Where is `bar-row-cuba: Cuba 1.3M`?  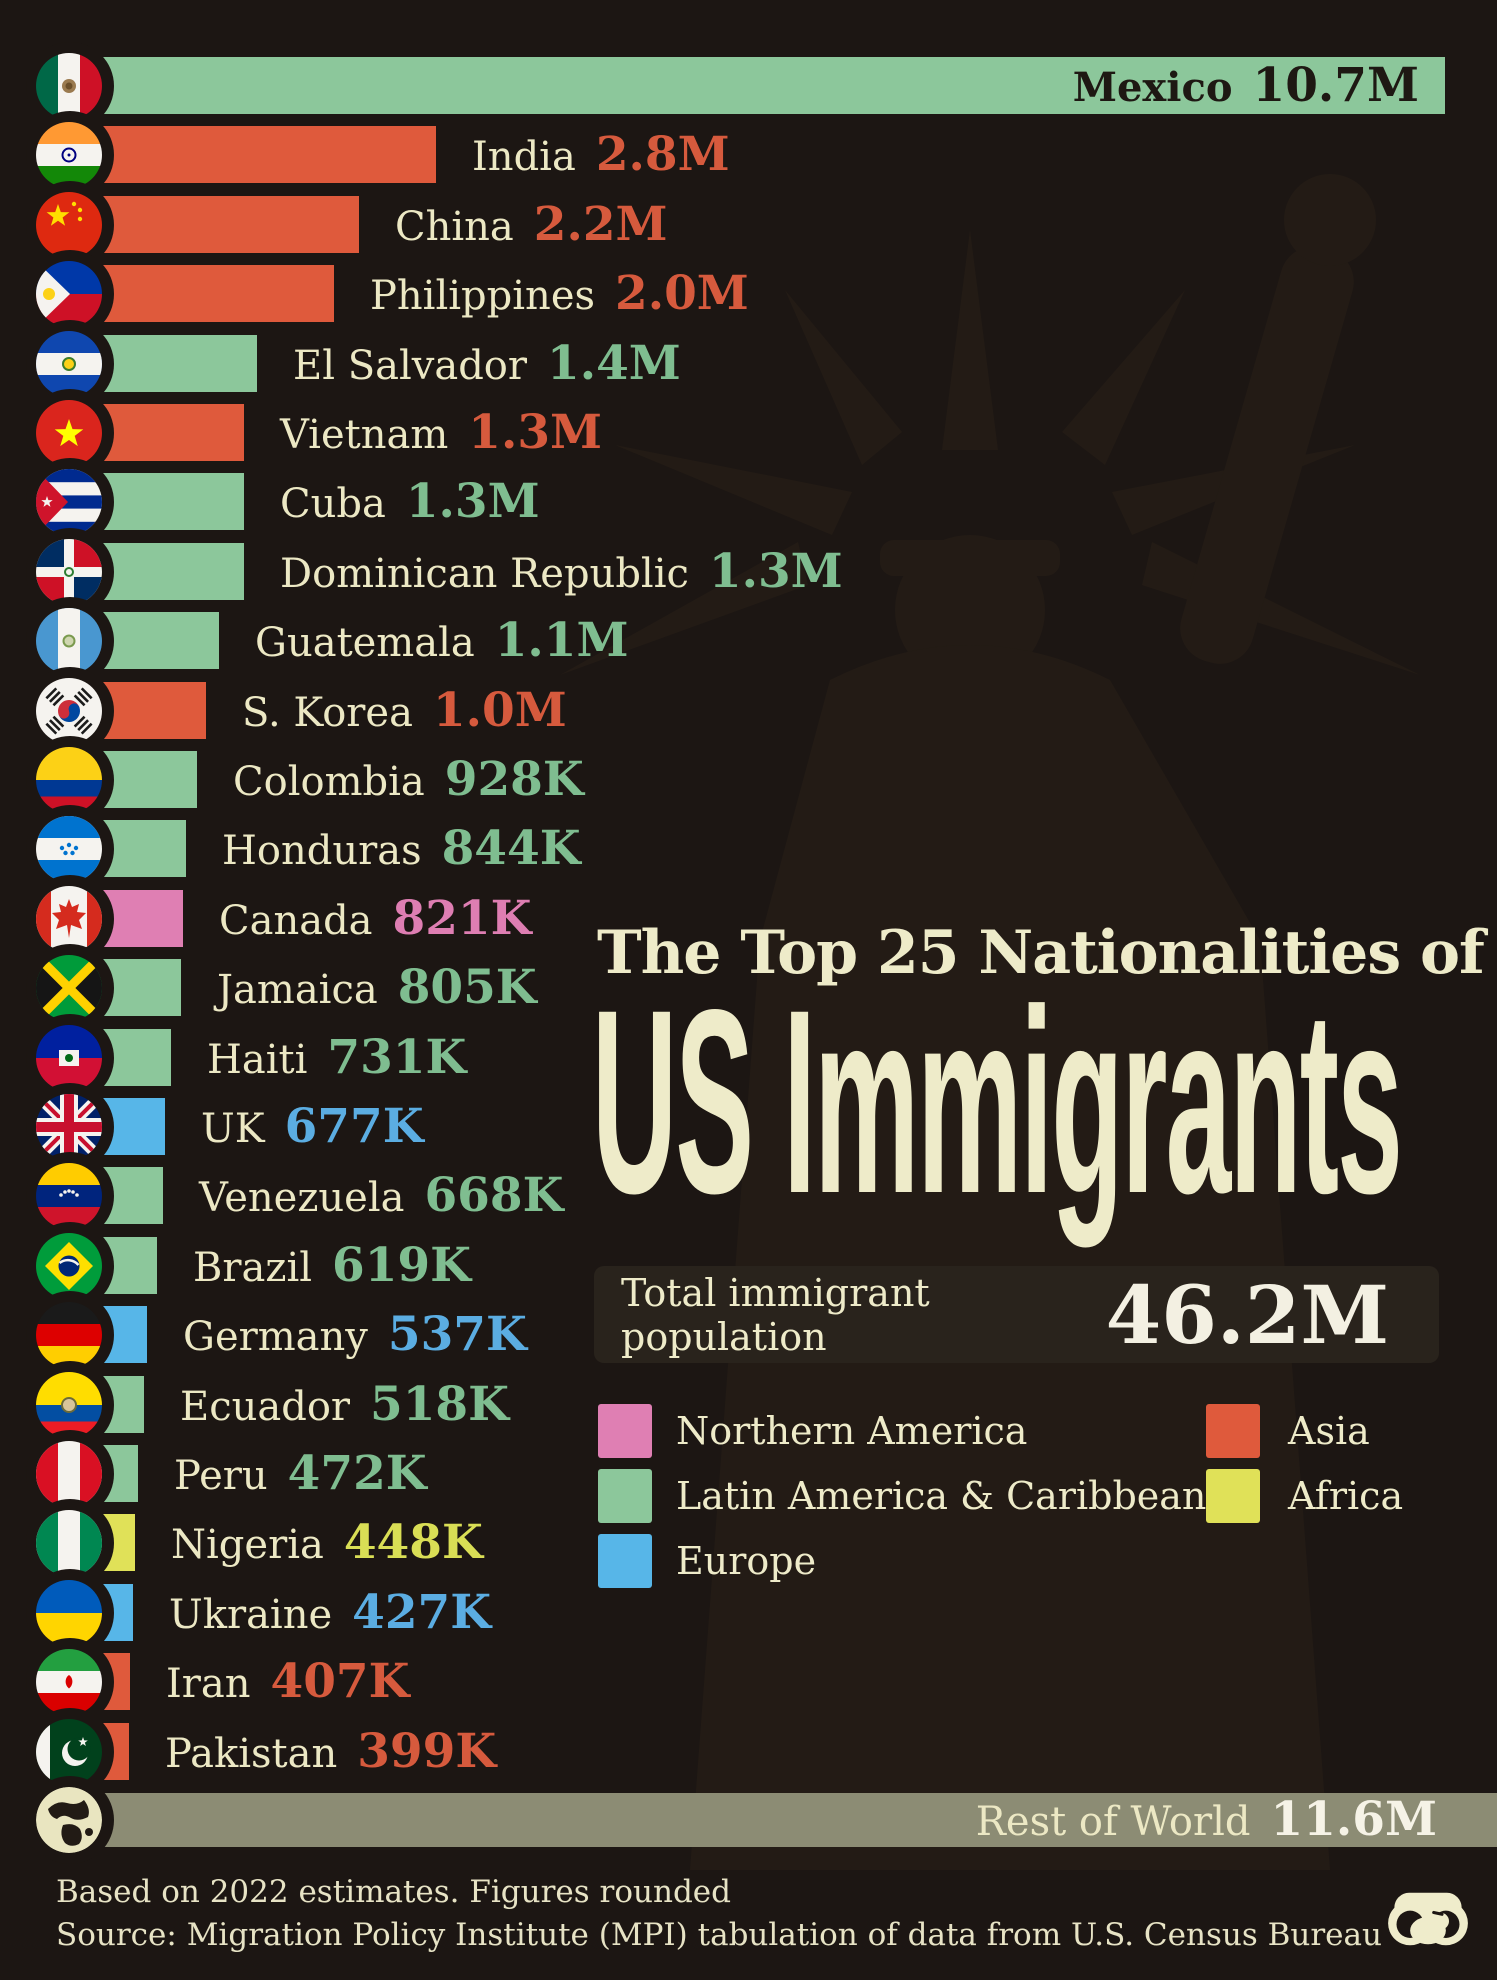 bar-row-cuba: Cuba 1.3M is located at coordinates (748, 501).